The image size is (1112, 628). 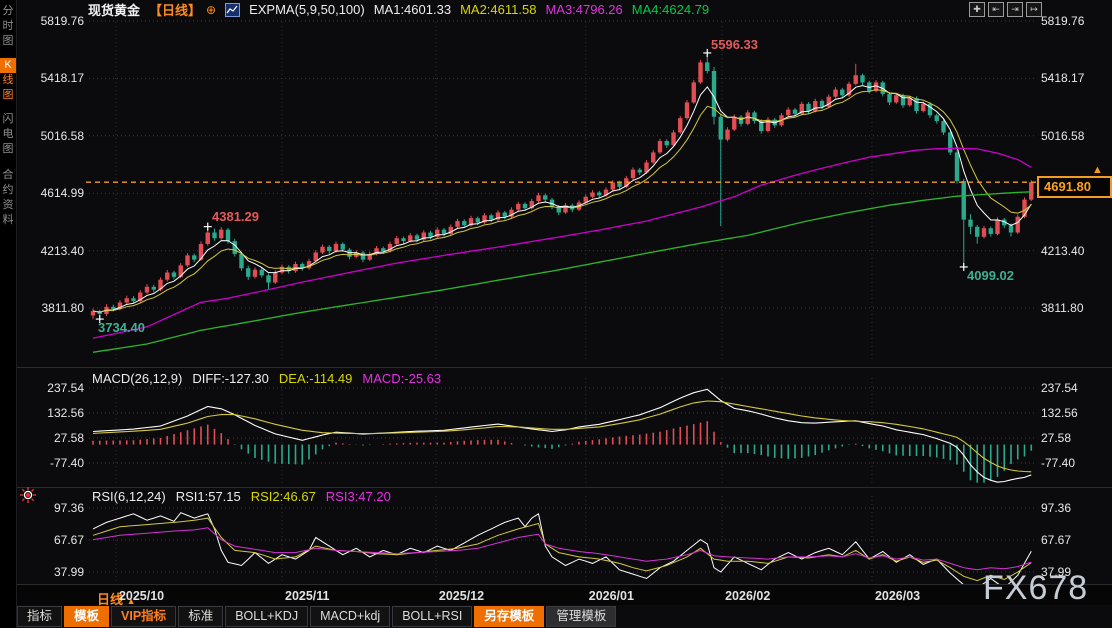 I want to click on ma4-value: MA4:4624.79, so click(x=670, y=9).